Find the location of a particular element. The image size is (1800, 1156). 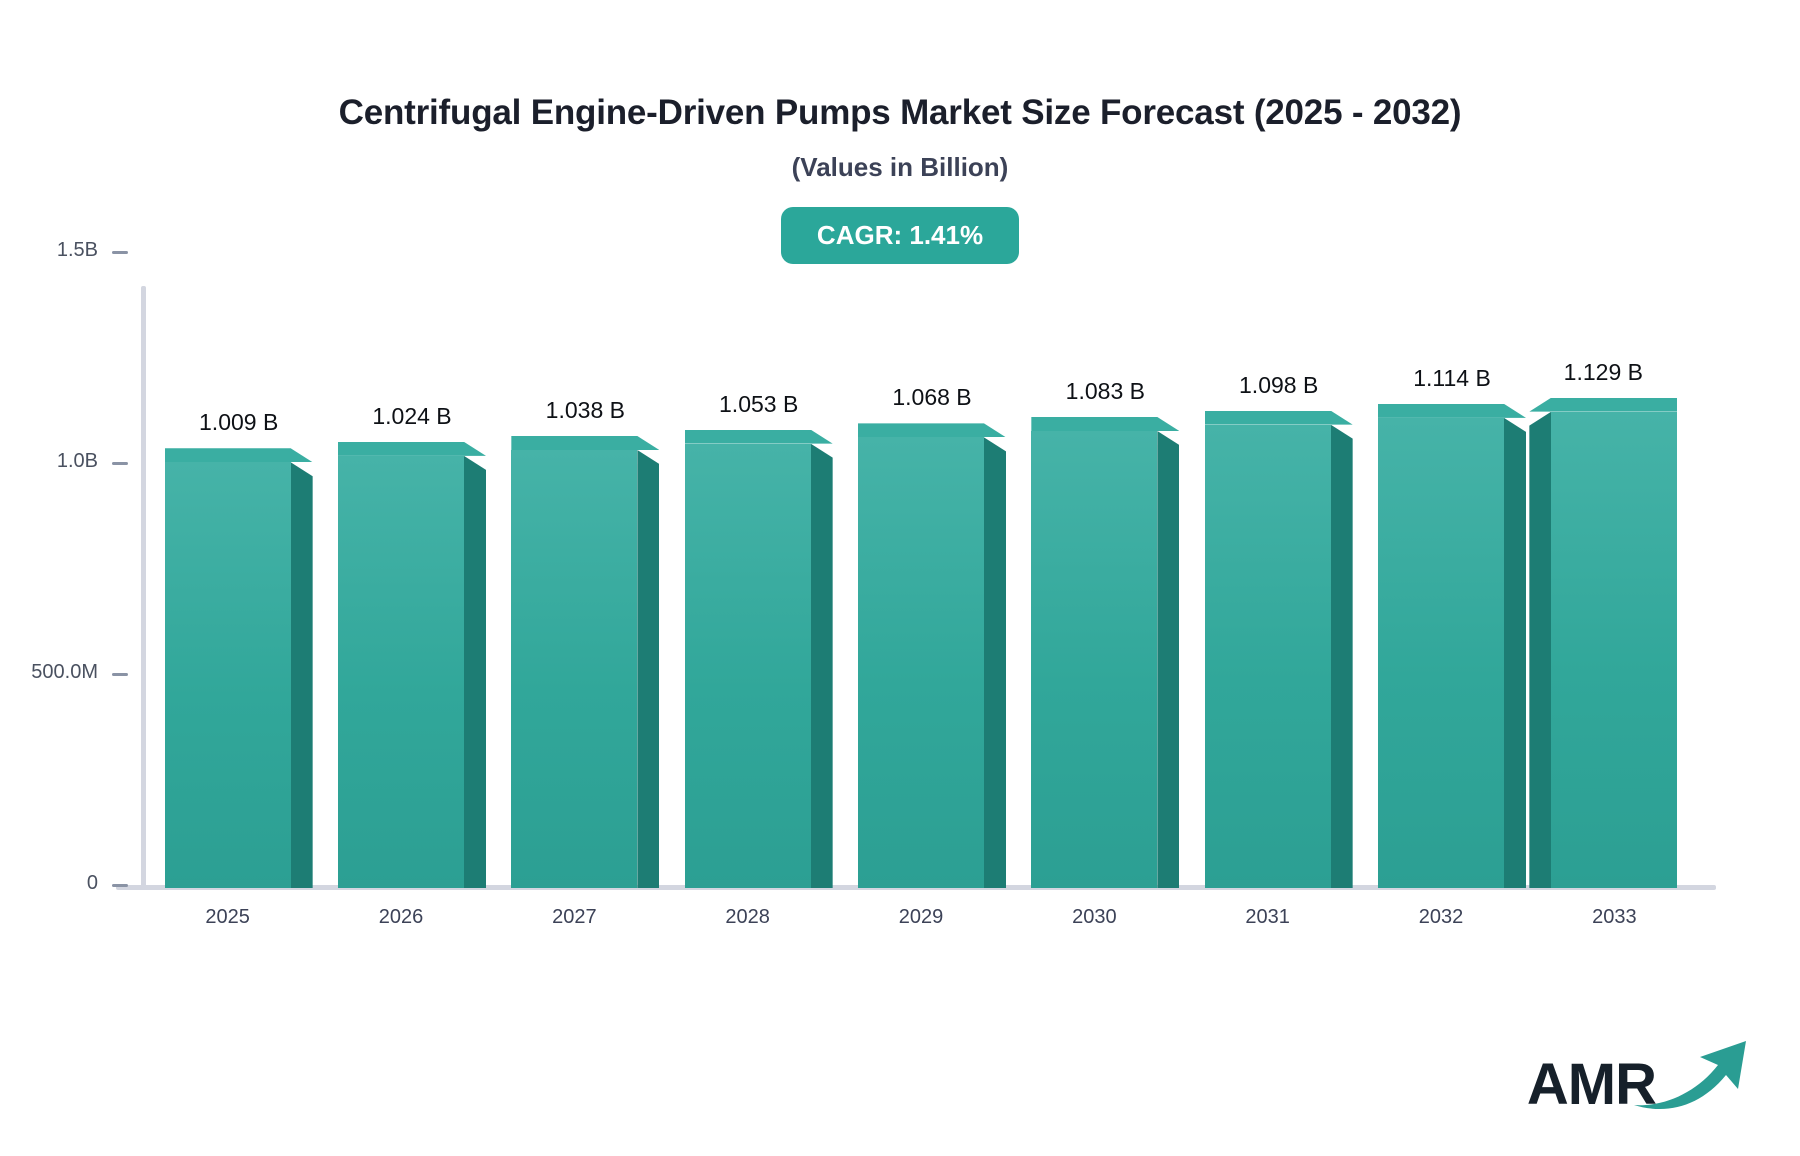

y-axis-tick-label: 1.0B is located at coordinates (77, 461).